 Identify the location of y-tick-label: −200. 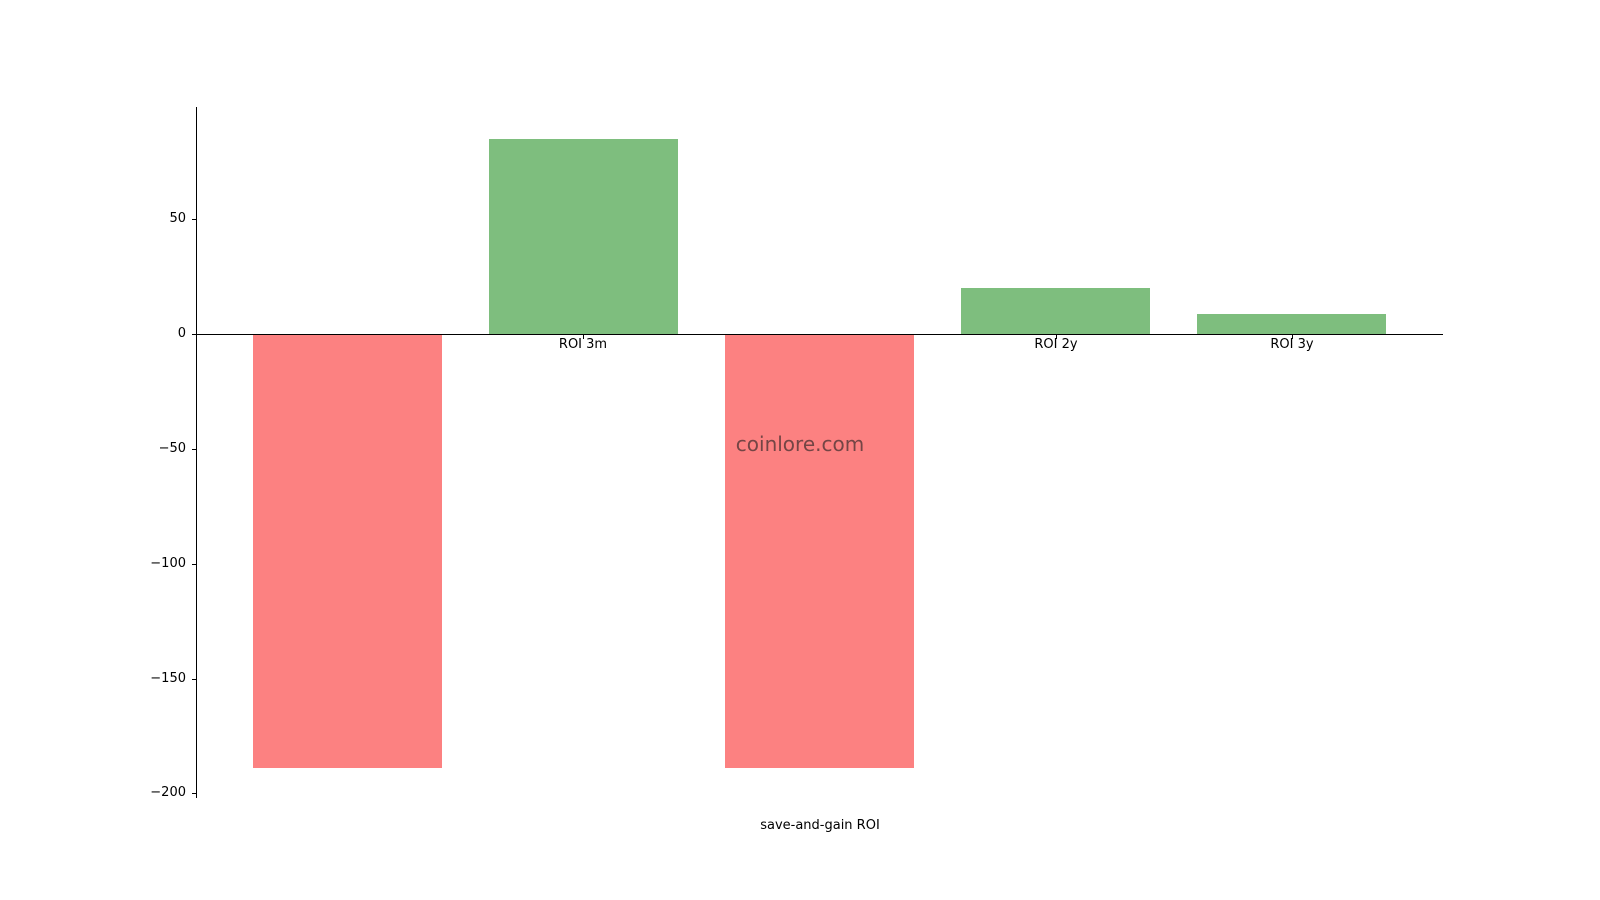
(168, 792).